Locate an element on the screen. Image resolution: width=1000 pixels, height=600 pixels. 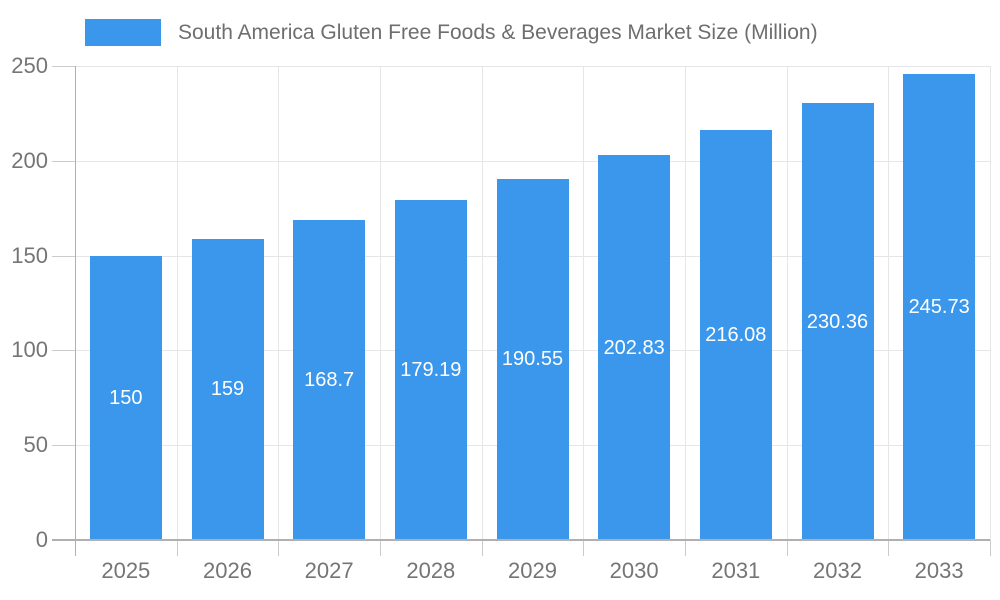
y-tick-label: 100 is located at coordinates (29, 350).